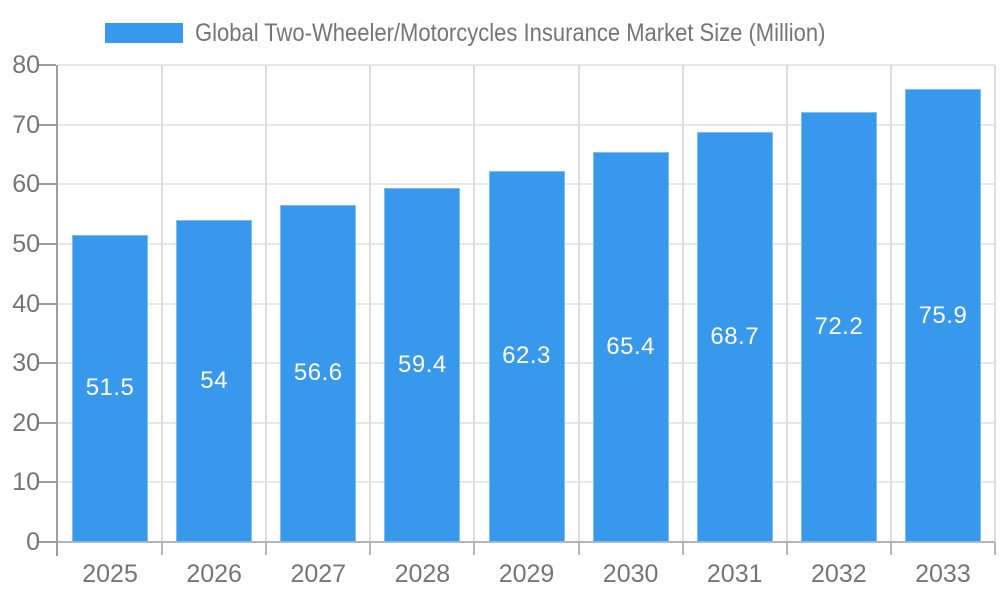 This screenshot has height=600, width=1000. I want to click on bar-2032: 72.2, so click(838, 326).